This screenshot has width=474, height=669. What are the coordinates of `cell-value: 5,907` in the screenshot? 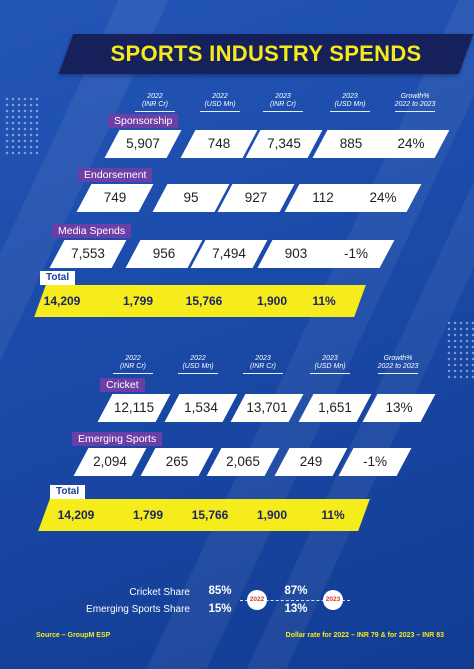 It's located at (143, 143).